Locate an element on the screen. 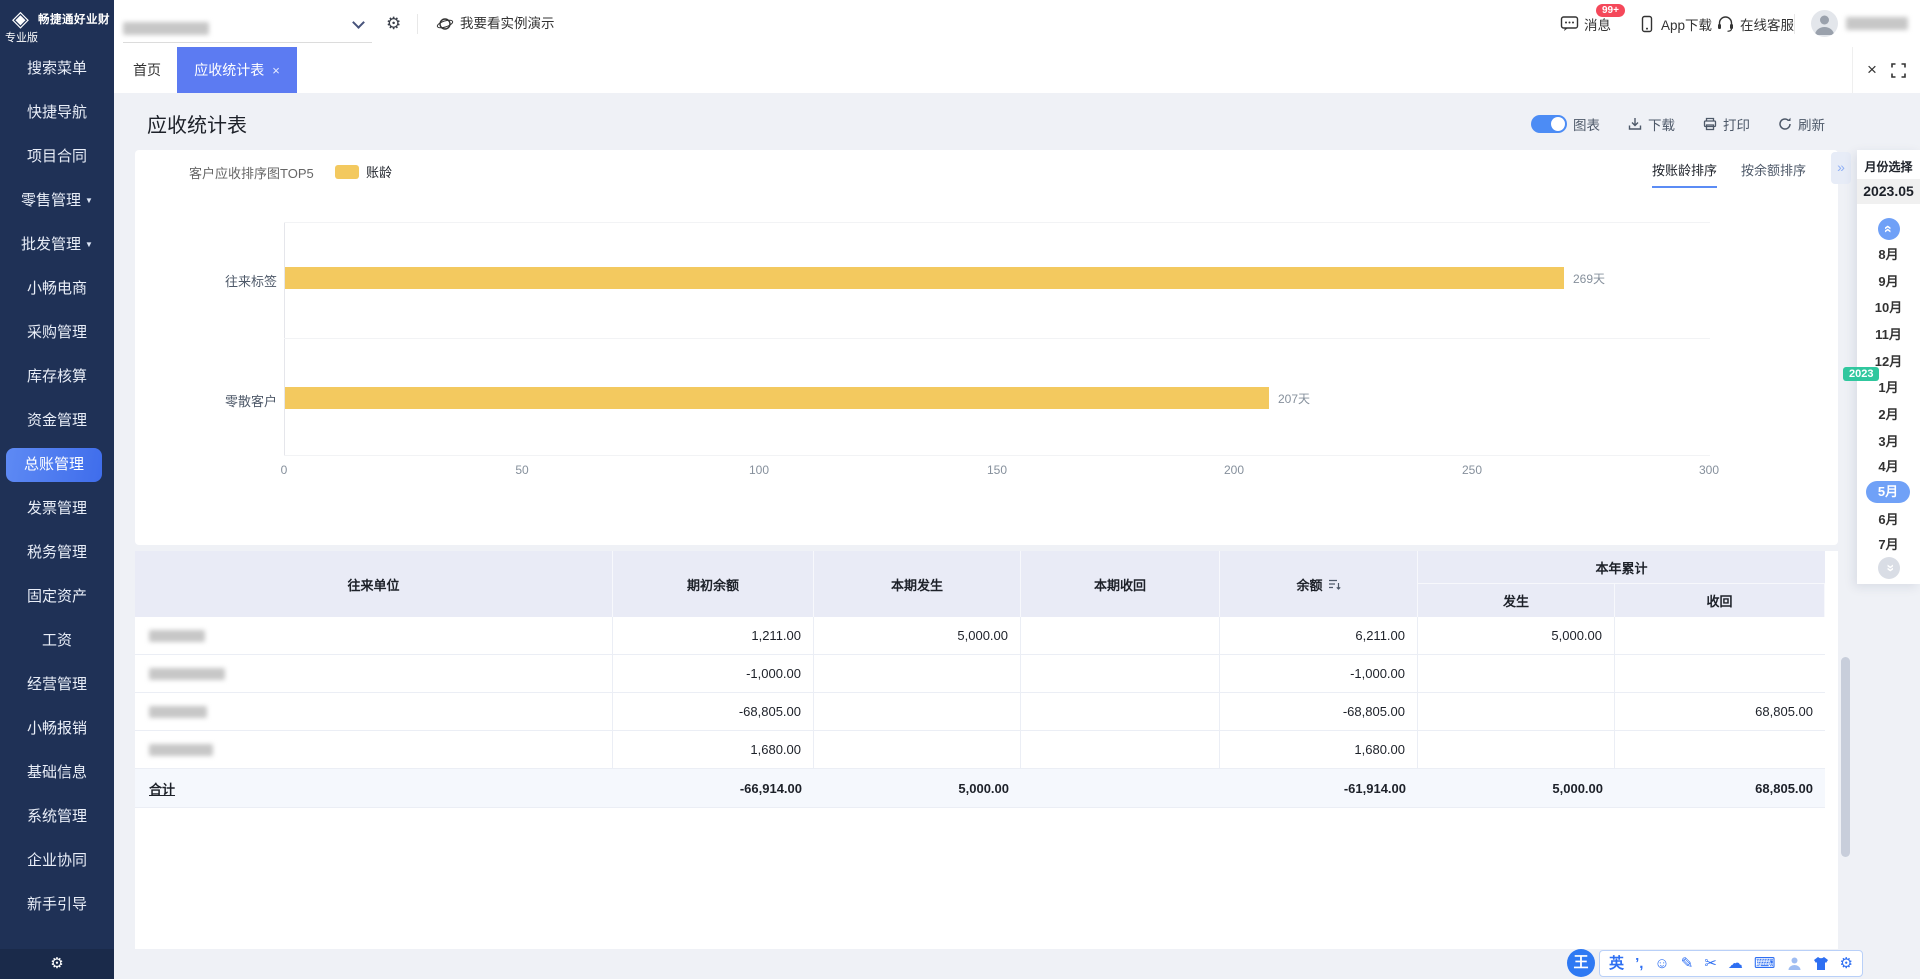 The width and height of the screenshot is (1920, 979). month-item-oct: 10月 is located at coordinates (1888, 307).